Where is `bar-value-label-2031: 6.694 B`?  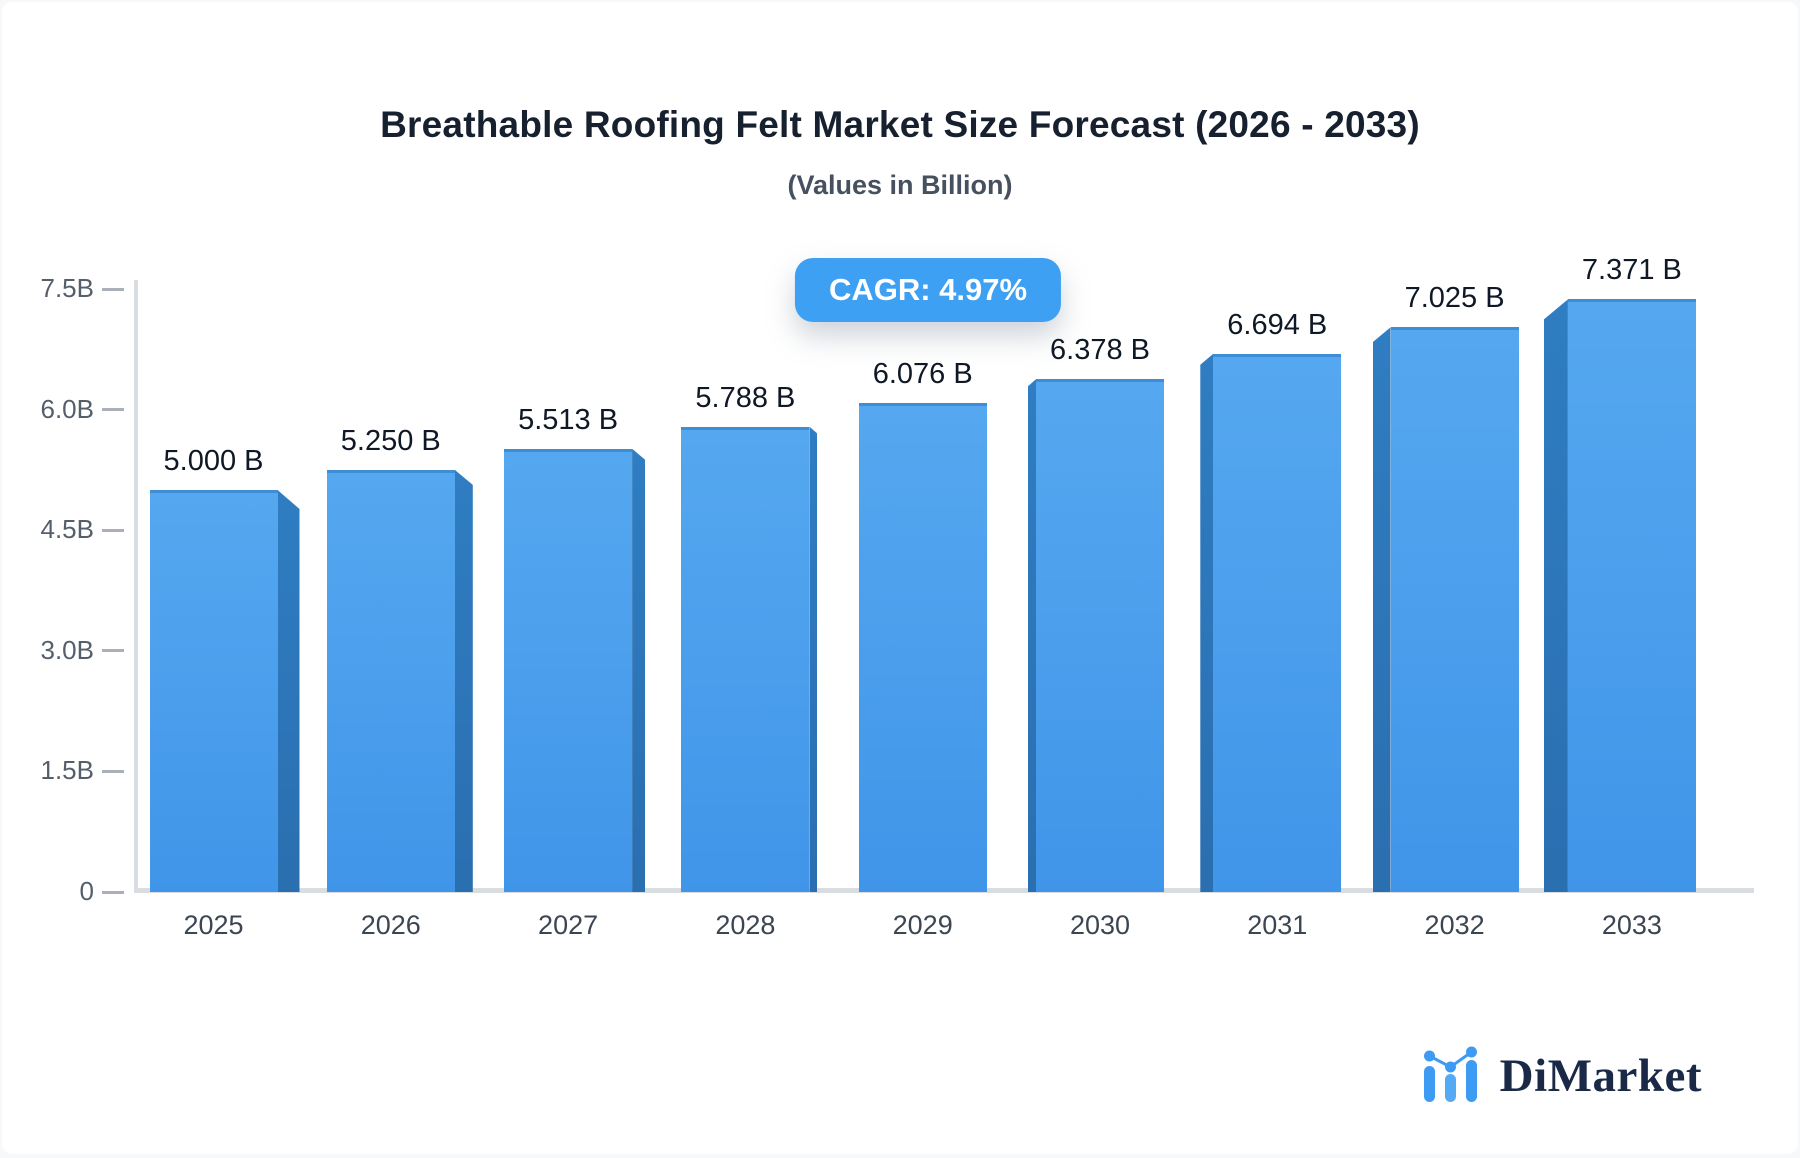 bar-value-label-2031: 6.694 B is located at coordinates (1277, 324).